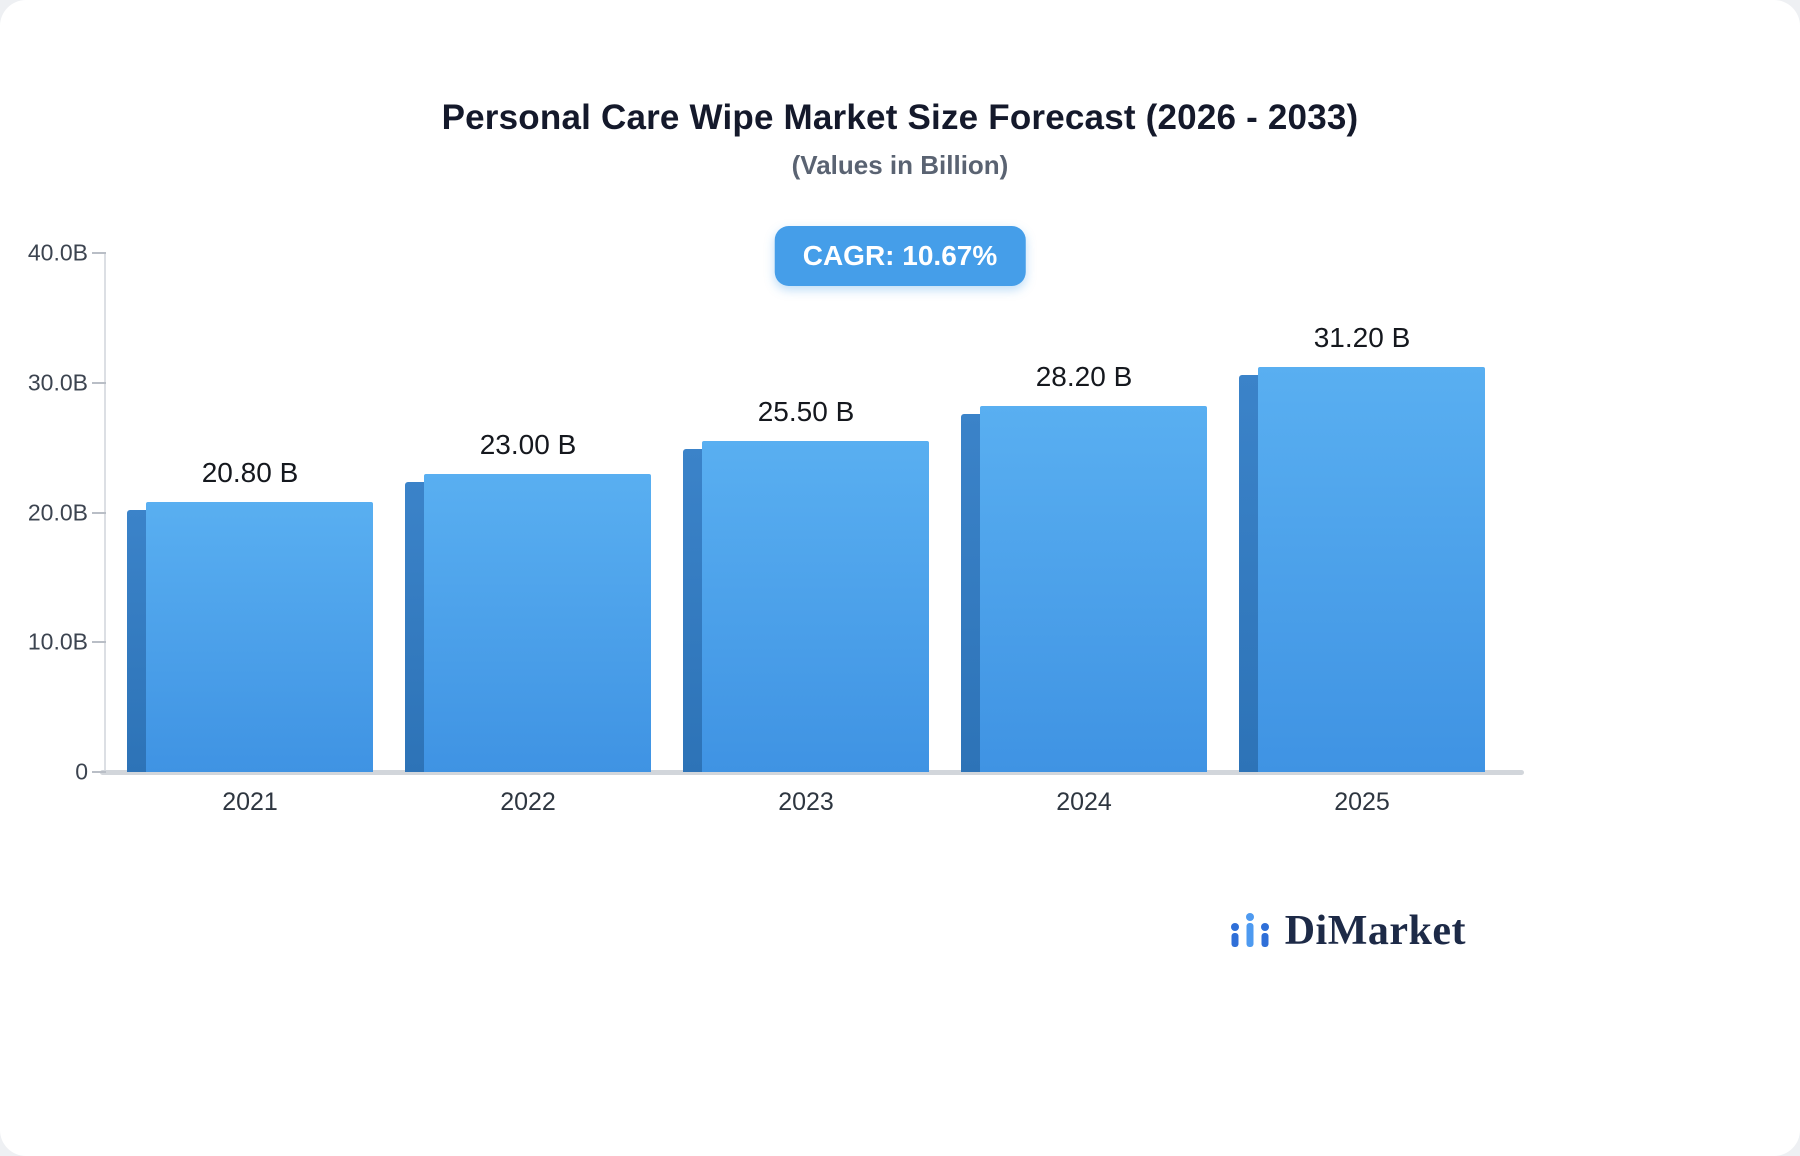 This screenshot has height=1156, width=1800. I want to click on chart-subtitle: (Values in Billion), so click(900, 165).